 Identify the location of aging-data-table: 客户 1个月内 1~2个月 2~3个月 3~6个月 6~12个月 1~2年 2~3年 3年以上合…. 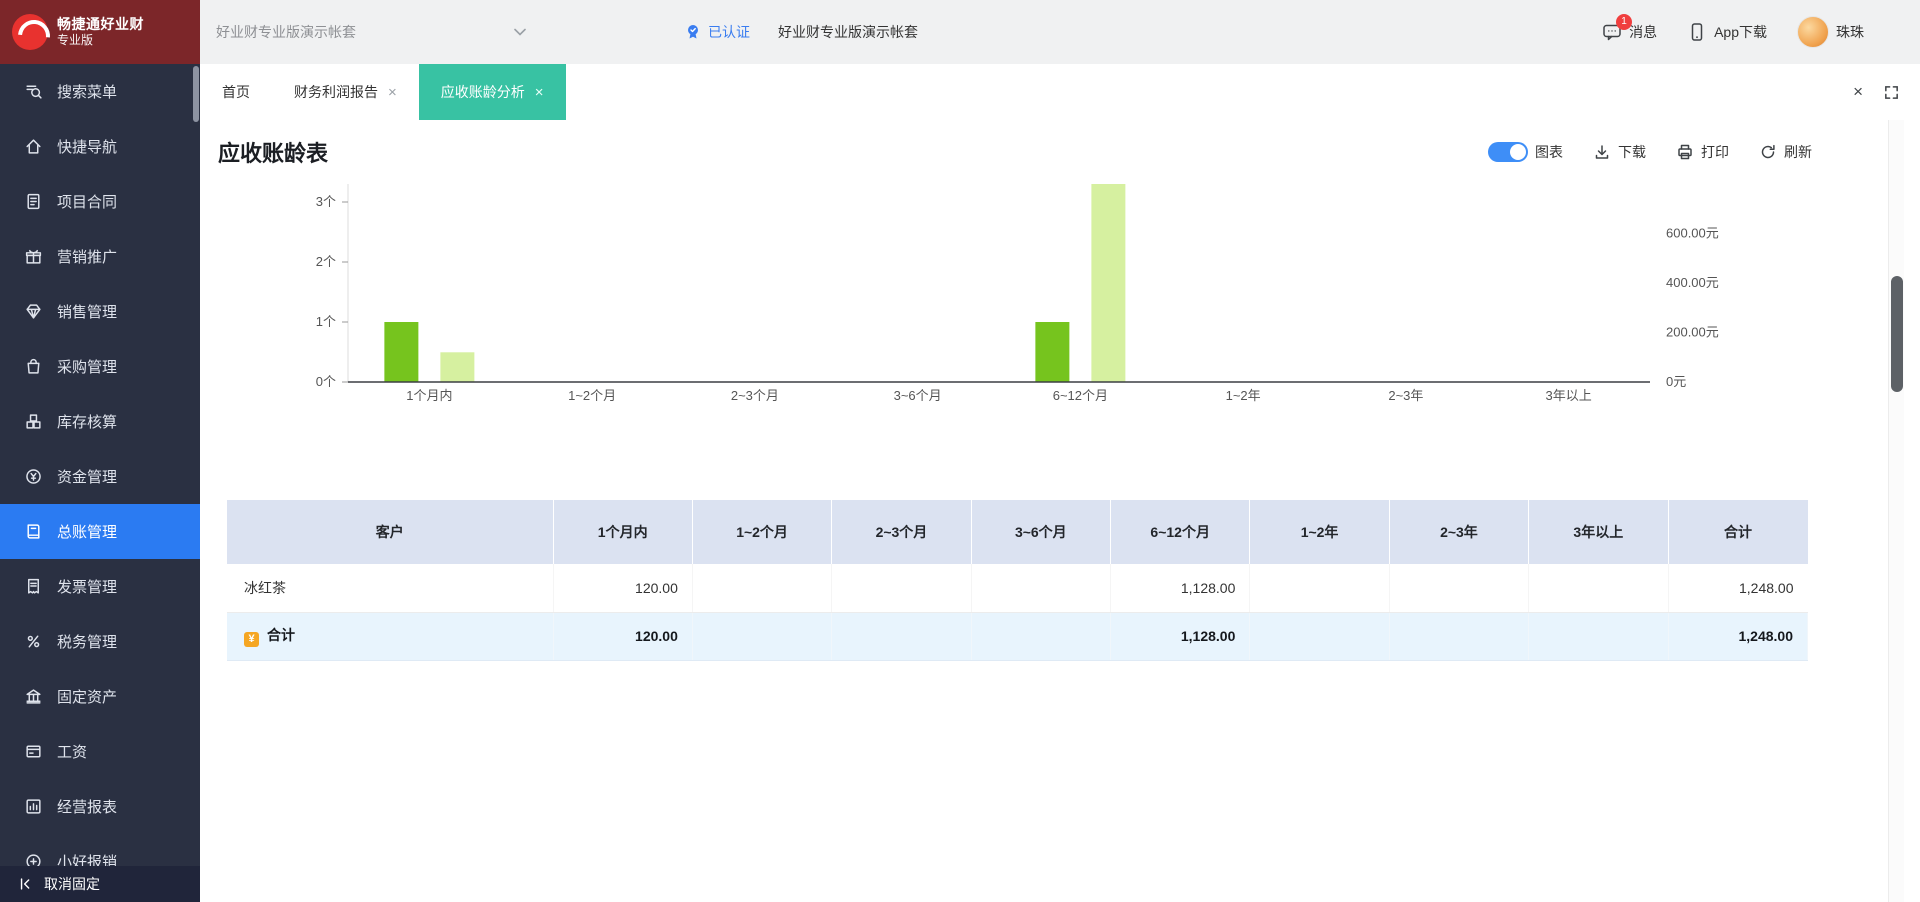
(1017, 580).